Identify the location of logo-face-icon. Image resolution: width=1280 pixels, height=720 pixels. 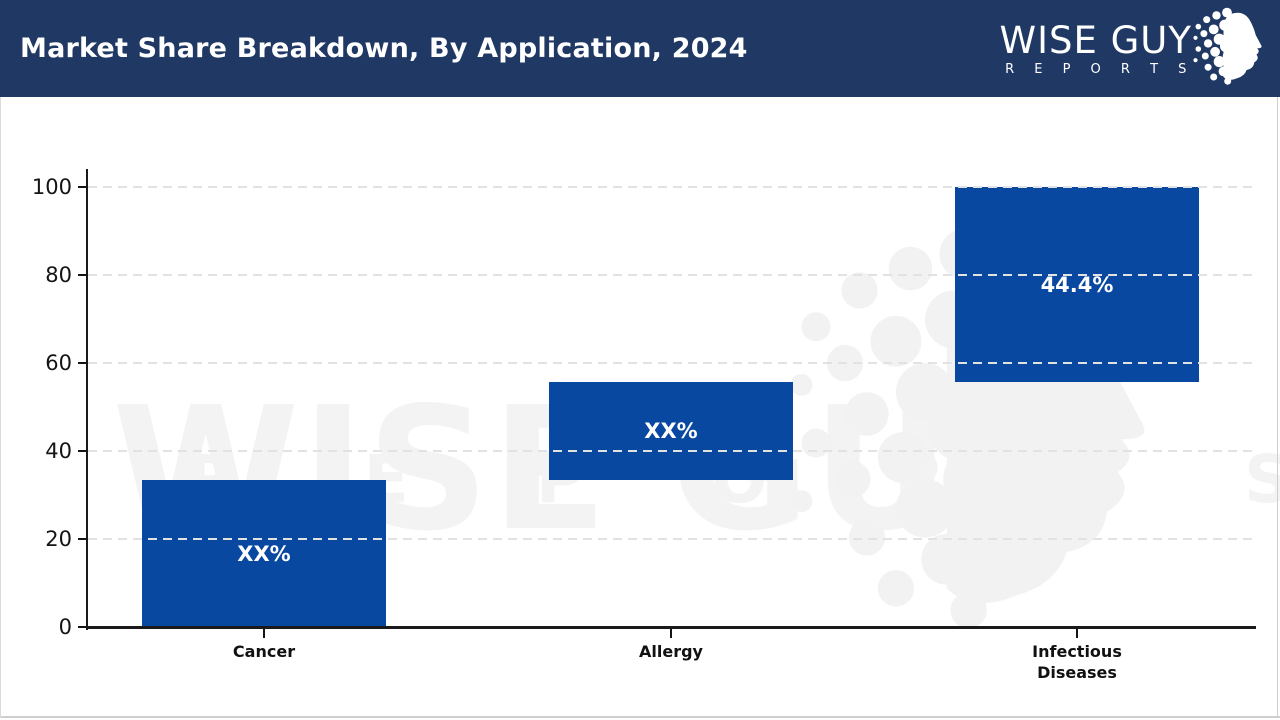
(1227, 46).